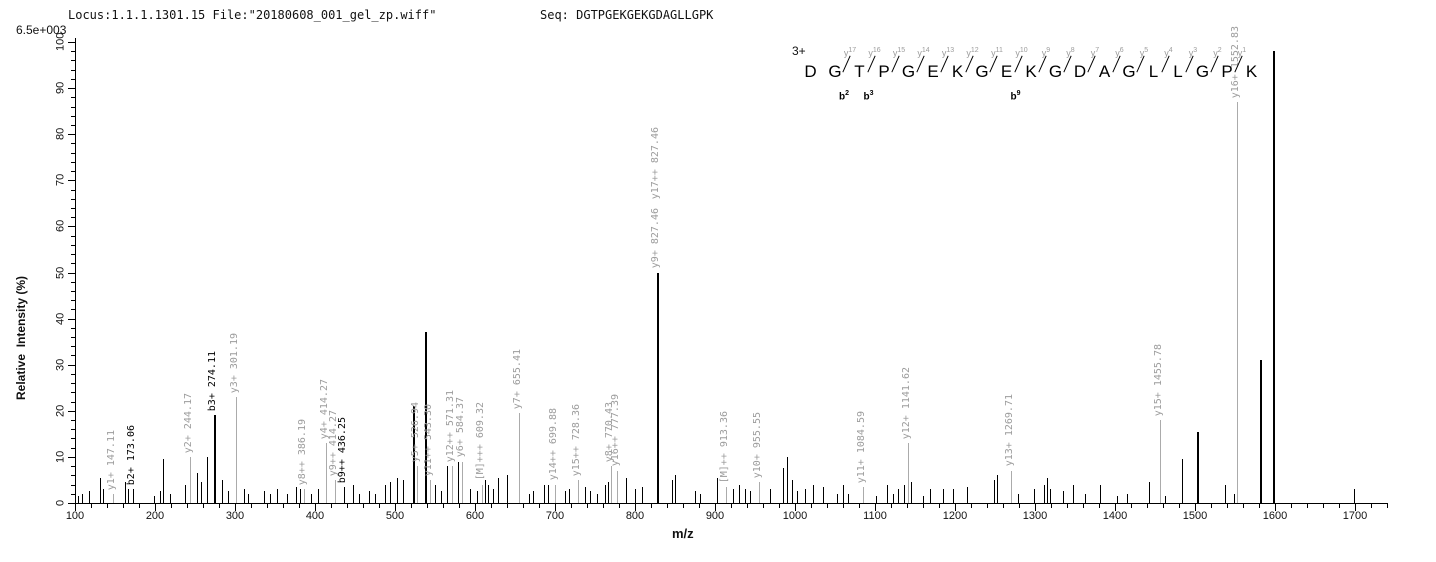 Image resolution: width=1436 pixels, height=562 pixels. Describe the element at coordinates (948, 52) in the screenshot. I see `y-ion-label: y13` at that location.